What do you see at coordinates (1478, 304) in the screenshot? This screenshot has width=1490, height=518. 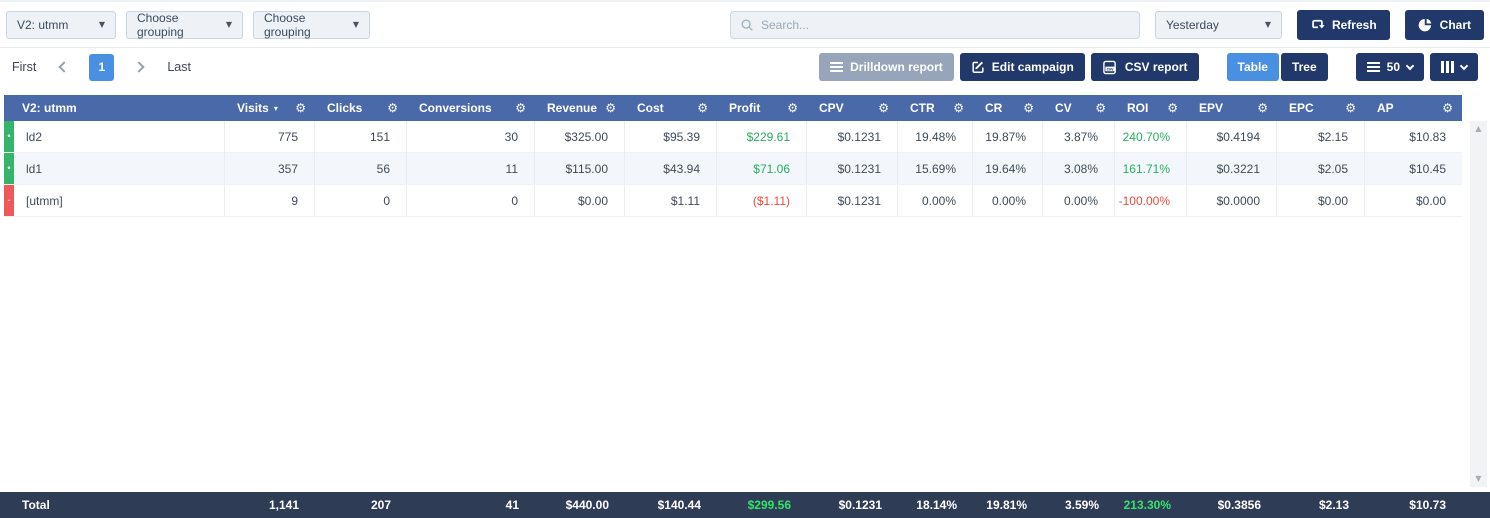 I see `vertical-scrollbar: ▲ ▼` at bounding box center [1478, 304].